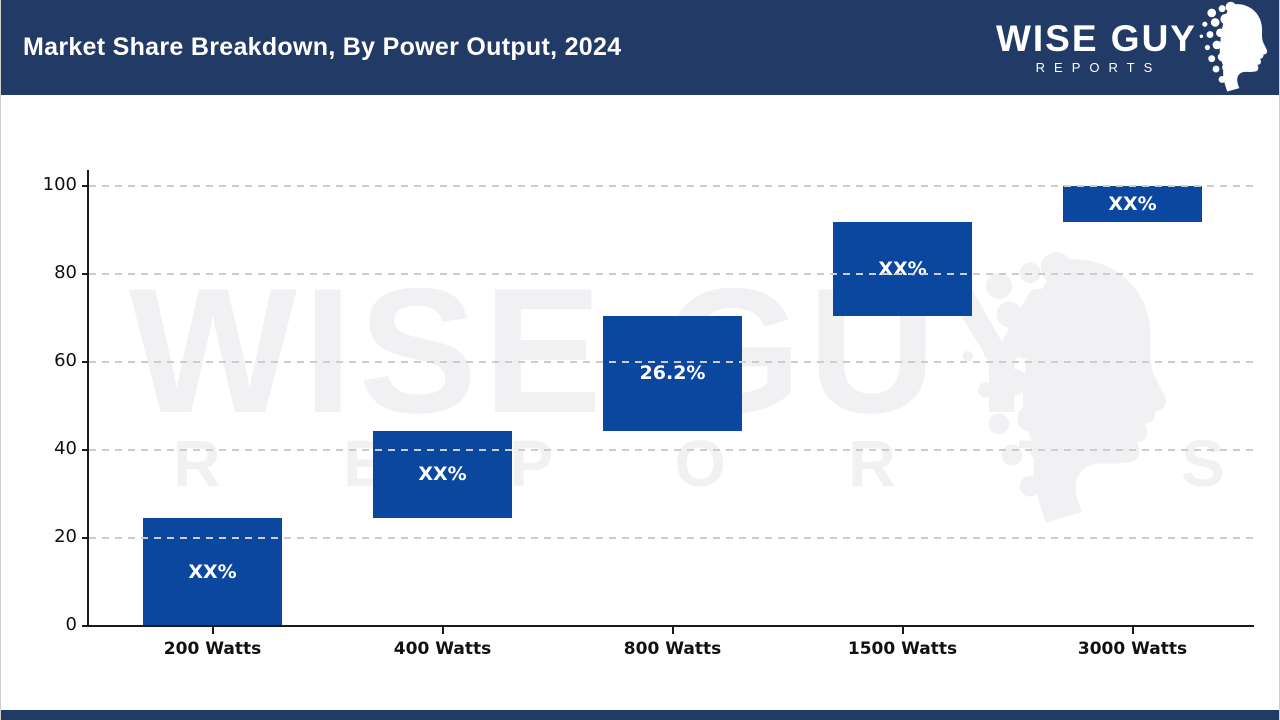  What do you see at coordinates (65, 448) in the screenshot?
I see `y-tick-label: 40` at bounding box center [65, 448].